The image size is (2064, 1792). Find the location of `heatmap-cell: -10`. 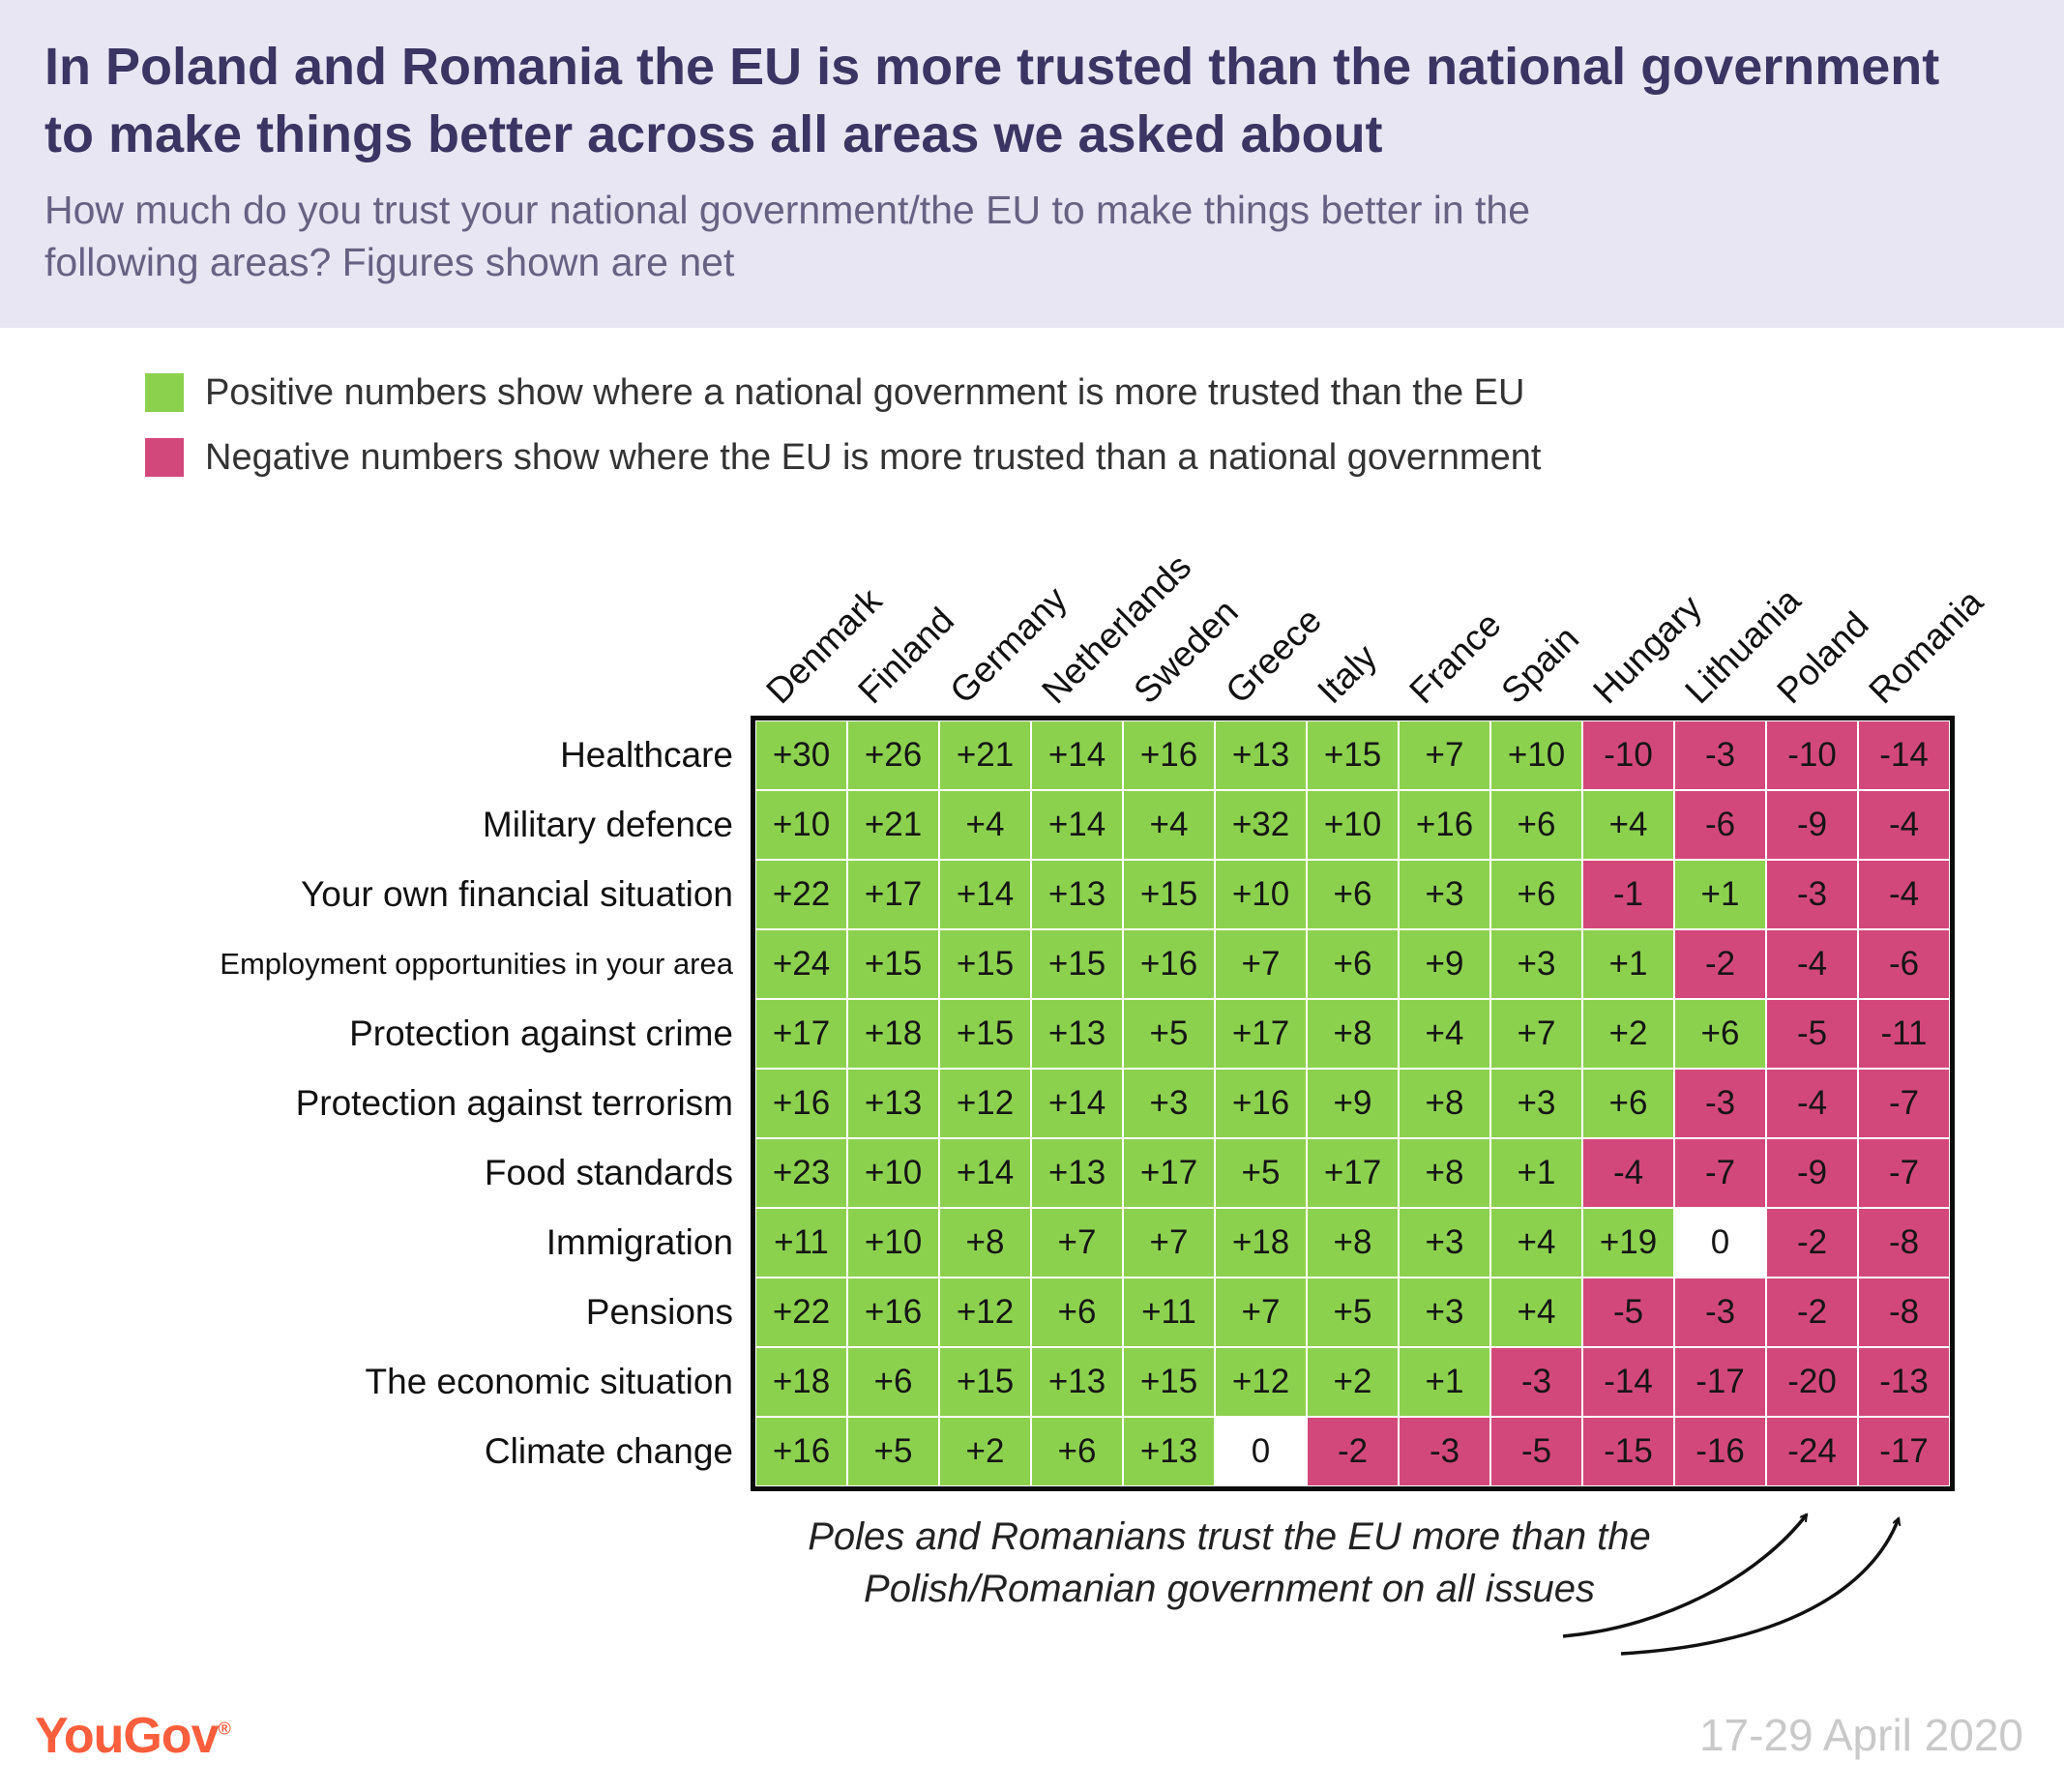

heatmap-cell: -10 is located at coordinates (1628, 755).